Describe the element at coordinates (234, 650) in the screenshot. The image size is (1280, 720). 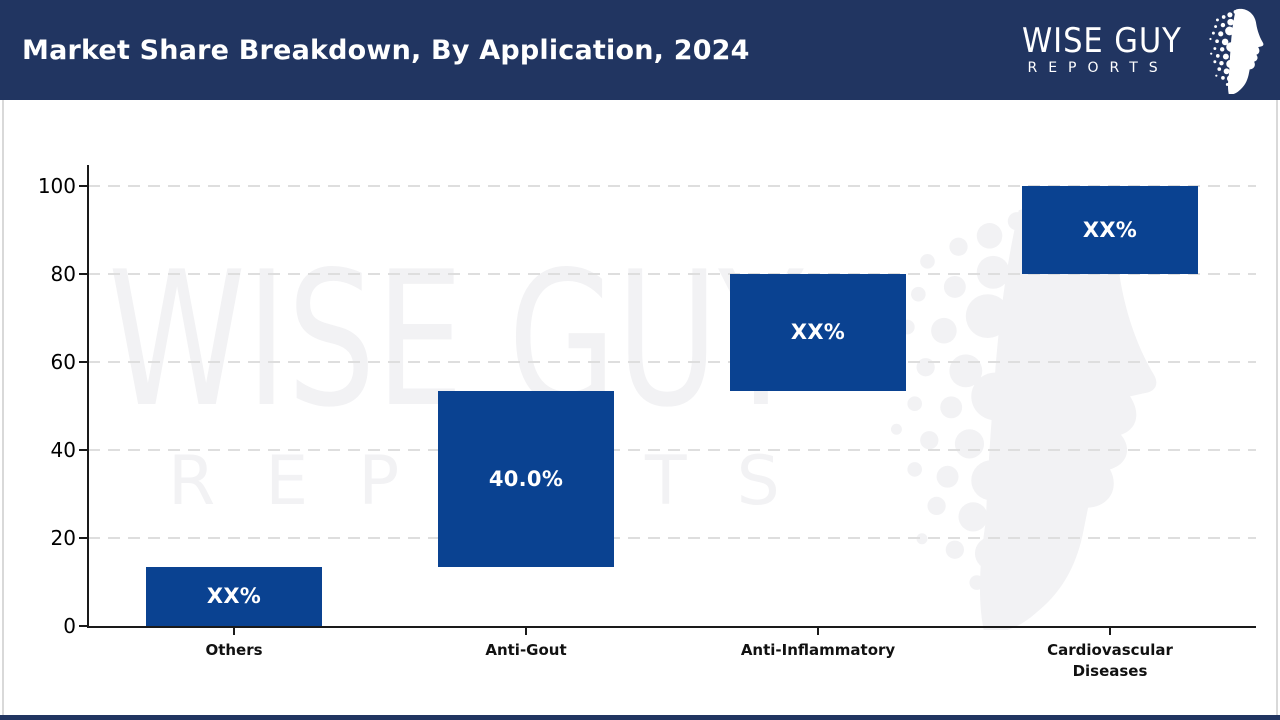
I see `x-tick-label-0: Others` at that location.